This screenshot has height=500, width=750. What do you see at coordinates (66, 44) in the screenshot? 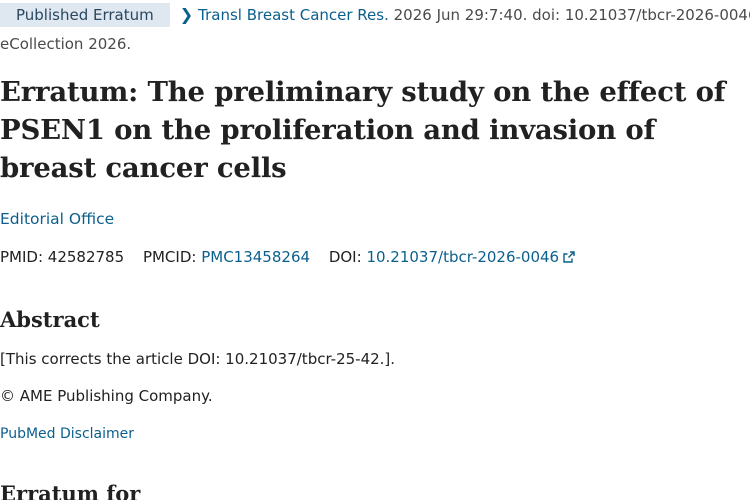
I see `ecollection-text: eCollection 2026.` at bounding box center [66, 44].